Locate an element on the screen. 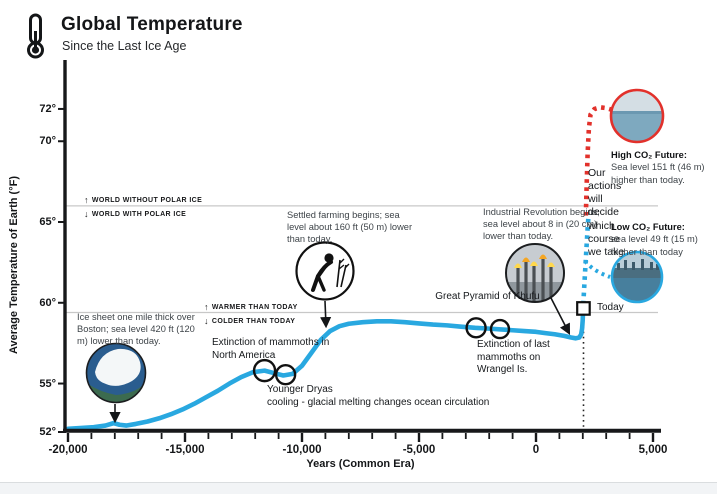 Image resolution: width=717 pixels, height=494 pixels. world-with-polar-ice-label: ↓ WORLD WITH POLAR ICE is located at coordinates (135, 214).